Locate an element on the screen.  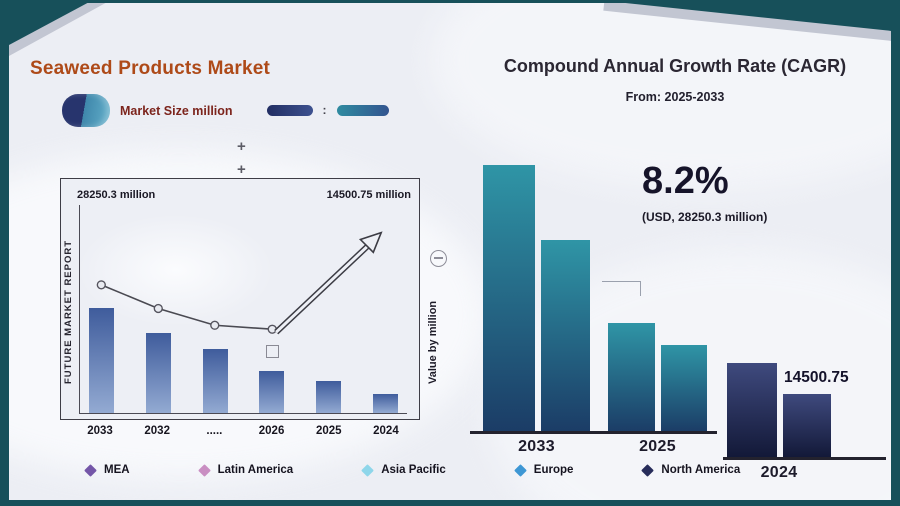
market-low-value: 14500.75 million is located at coordinates (368, 195).